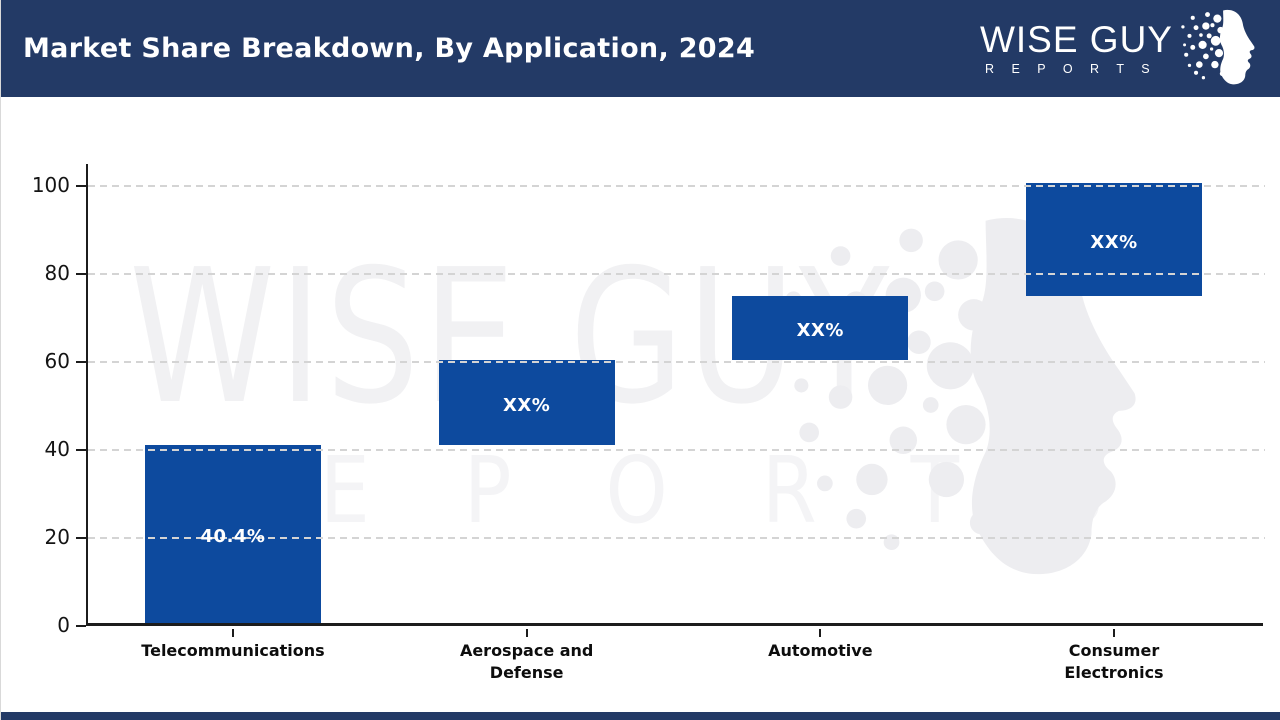 The image size is (1280, 720). What do you see at coordinates (233, 537) in the screenshot?
I see `bar-value-label: 40.4%` at bounding box center [233, 537].